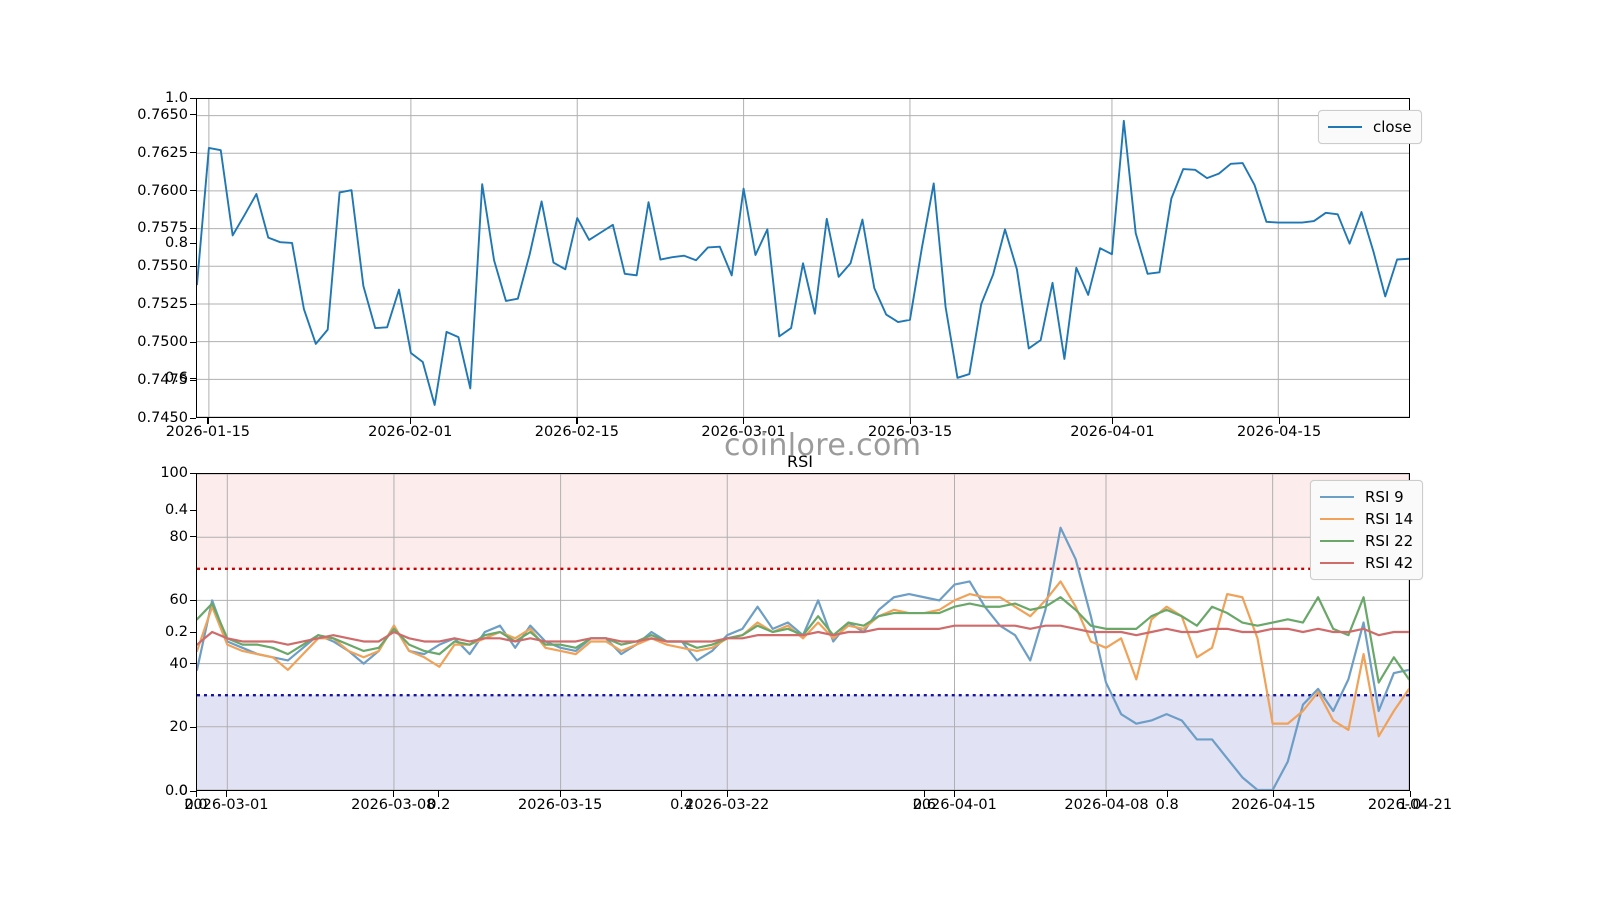  I want to click on rsi-legend-item: RSI 22, so click(1366, 541).